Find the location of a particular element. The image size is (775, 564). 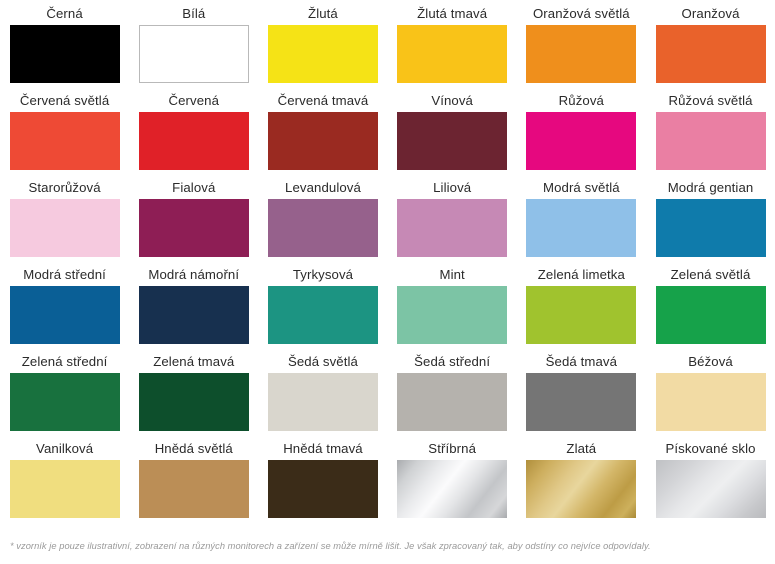

swatch-cell: Bílá is located at coordinates (193, 43).